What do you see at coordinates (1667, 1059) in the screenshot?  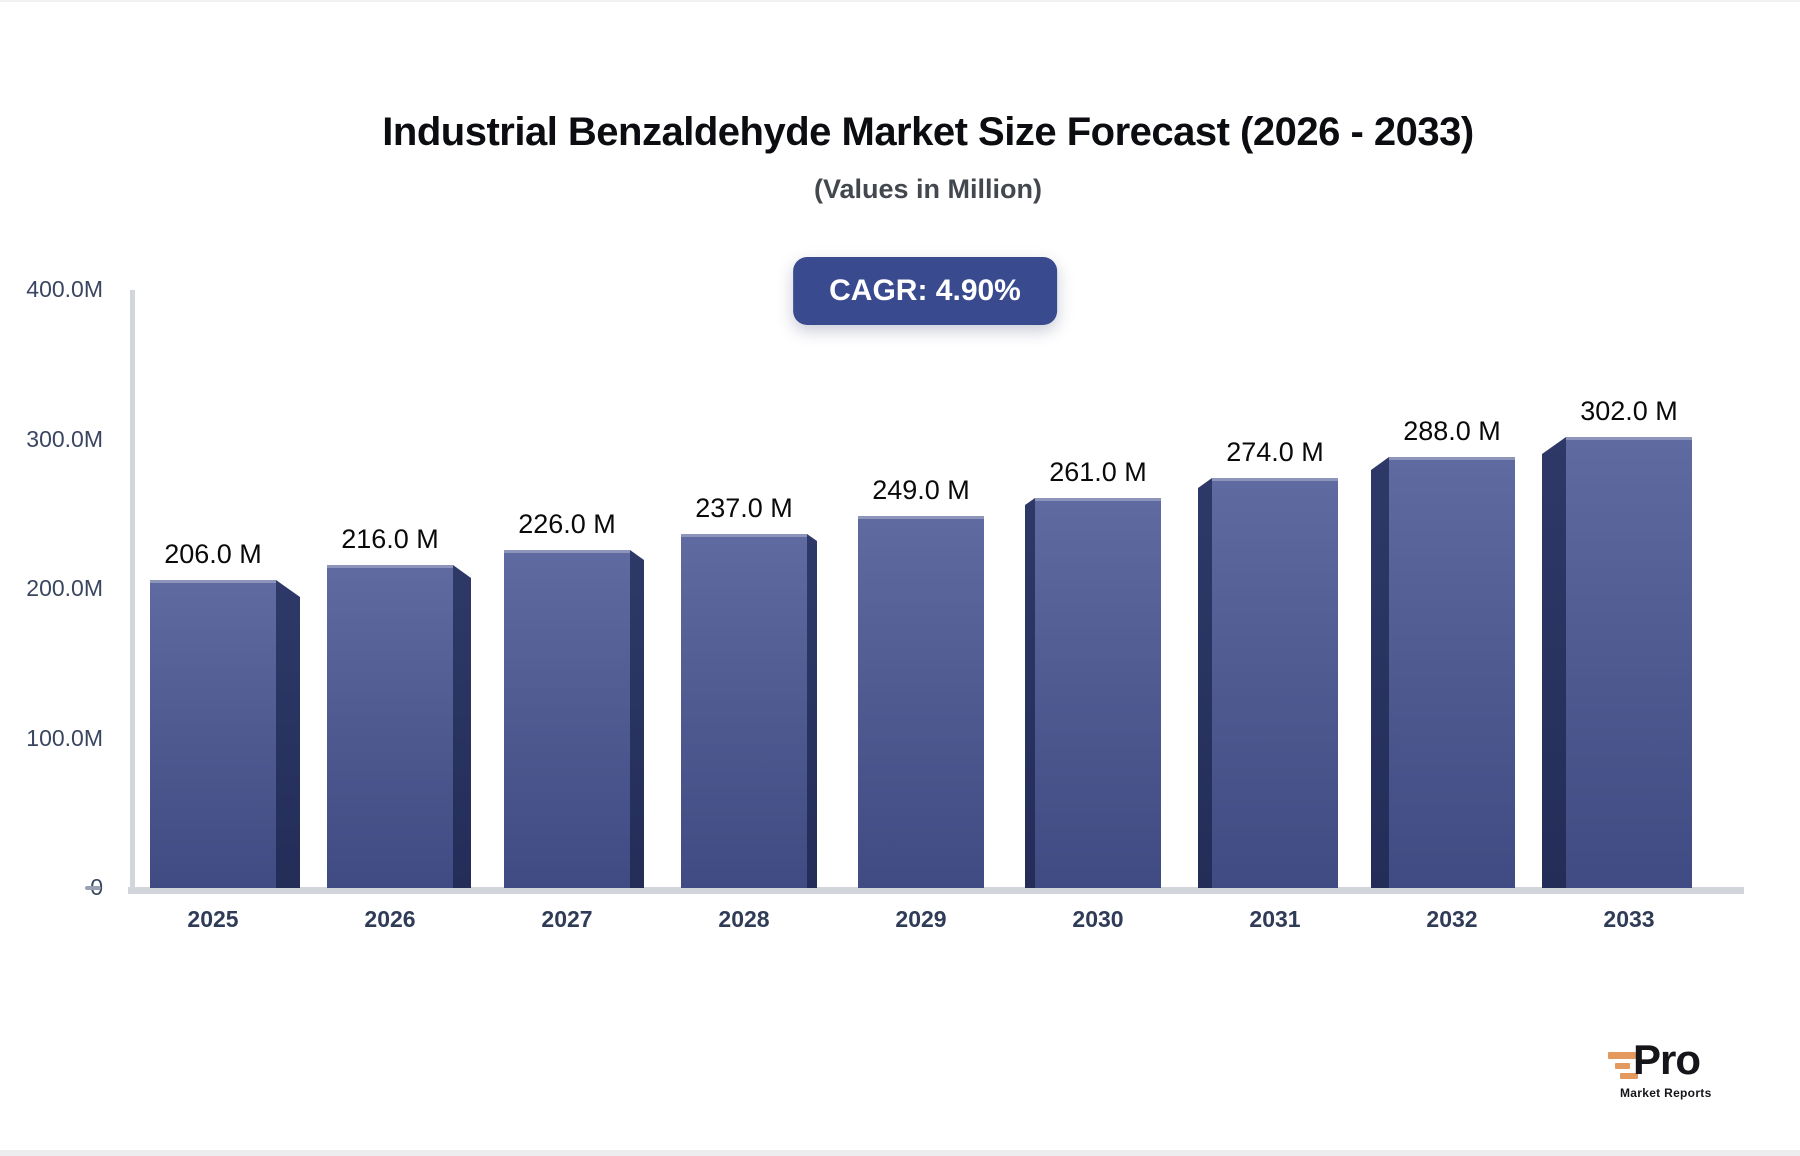 I see `logo-name: Pro` at bounding box center [1667, 1059].